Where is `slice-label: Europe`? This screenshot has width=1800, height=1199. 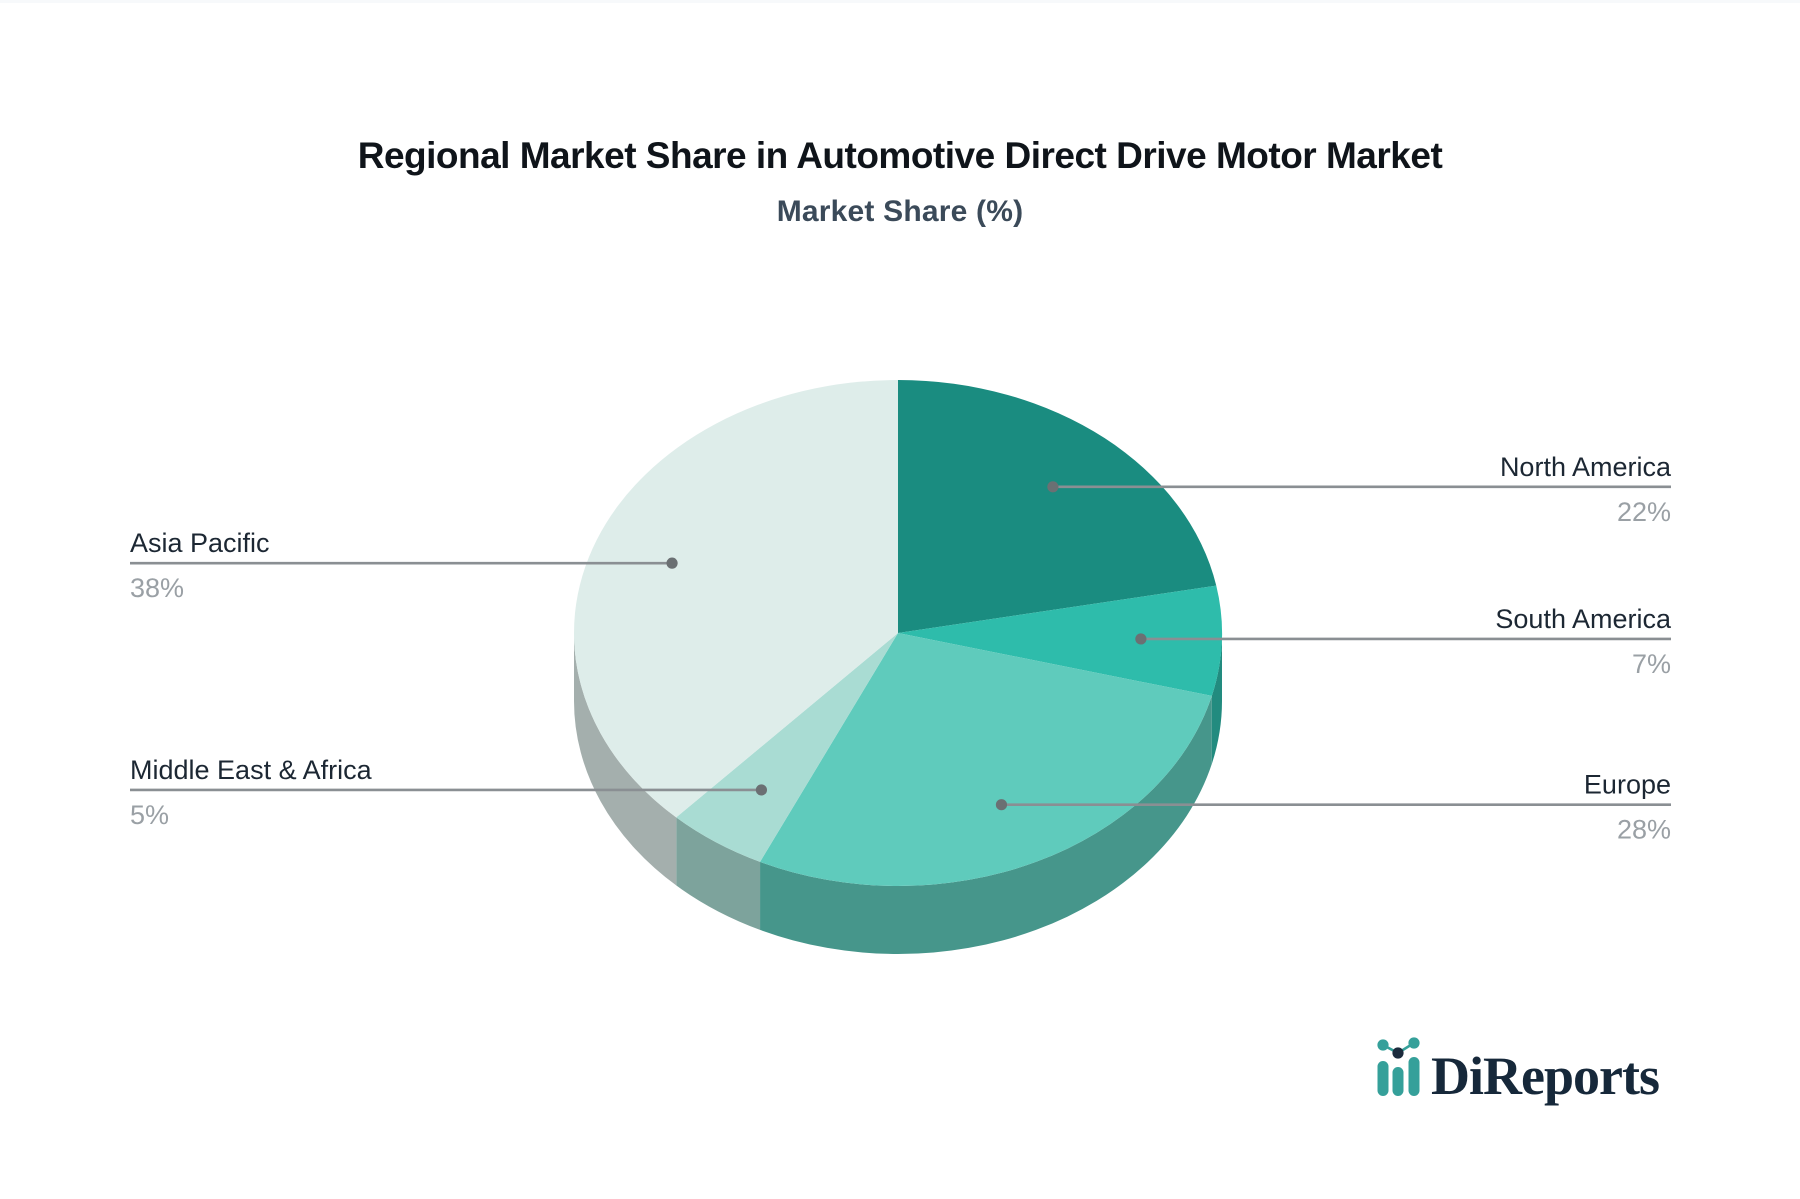
slice-label: Europe is located at coordinates (1627, 785).